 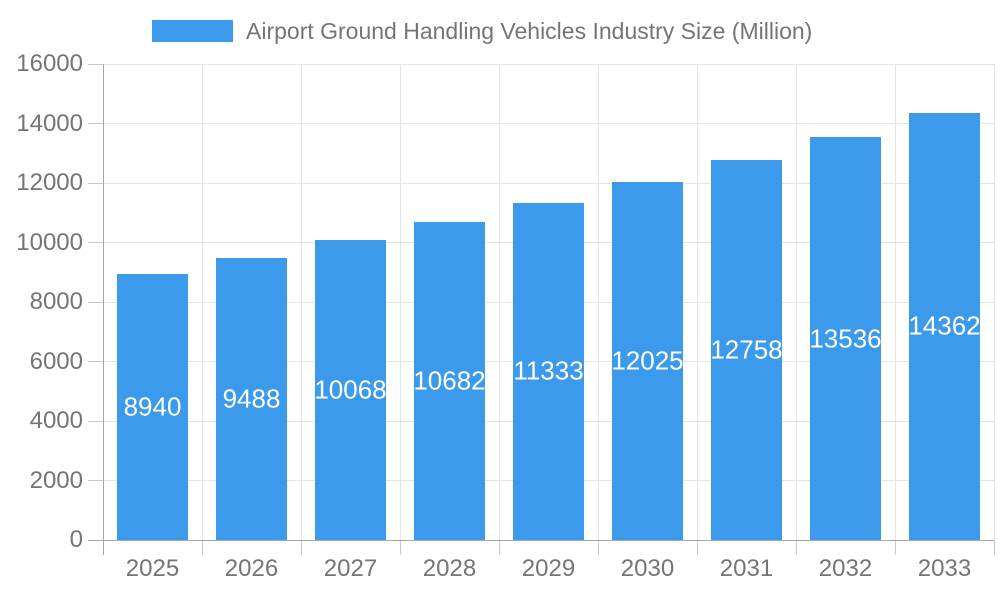 I want to click on x-axis-label: 2026, so click(x=251, y=568).